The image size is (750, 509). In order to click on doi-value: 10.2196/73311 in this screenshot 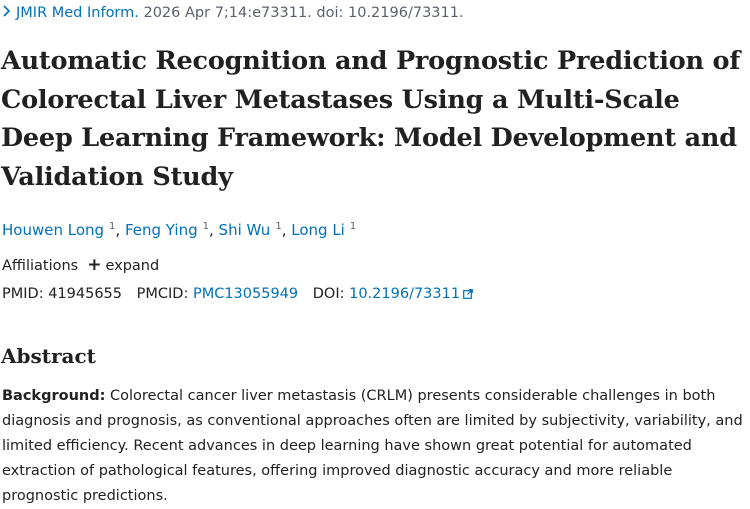, I will do `click(405, 294)`.